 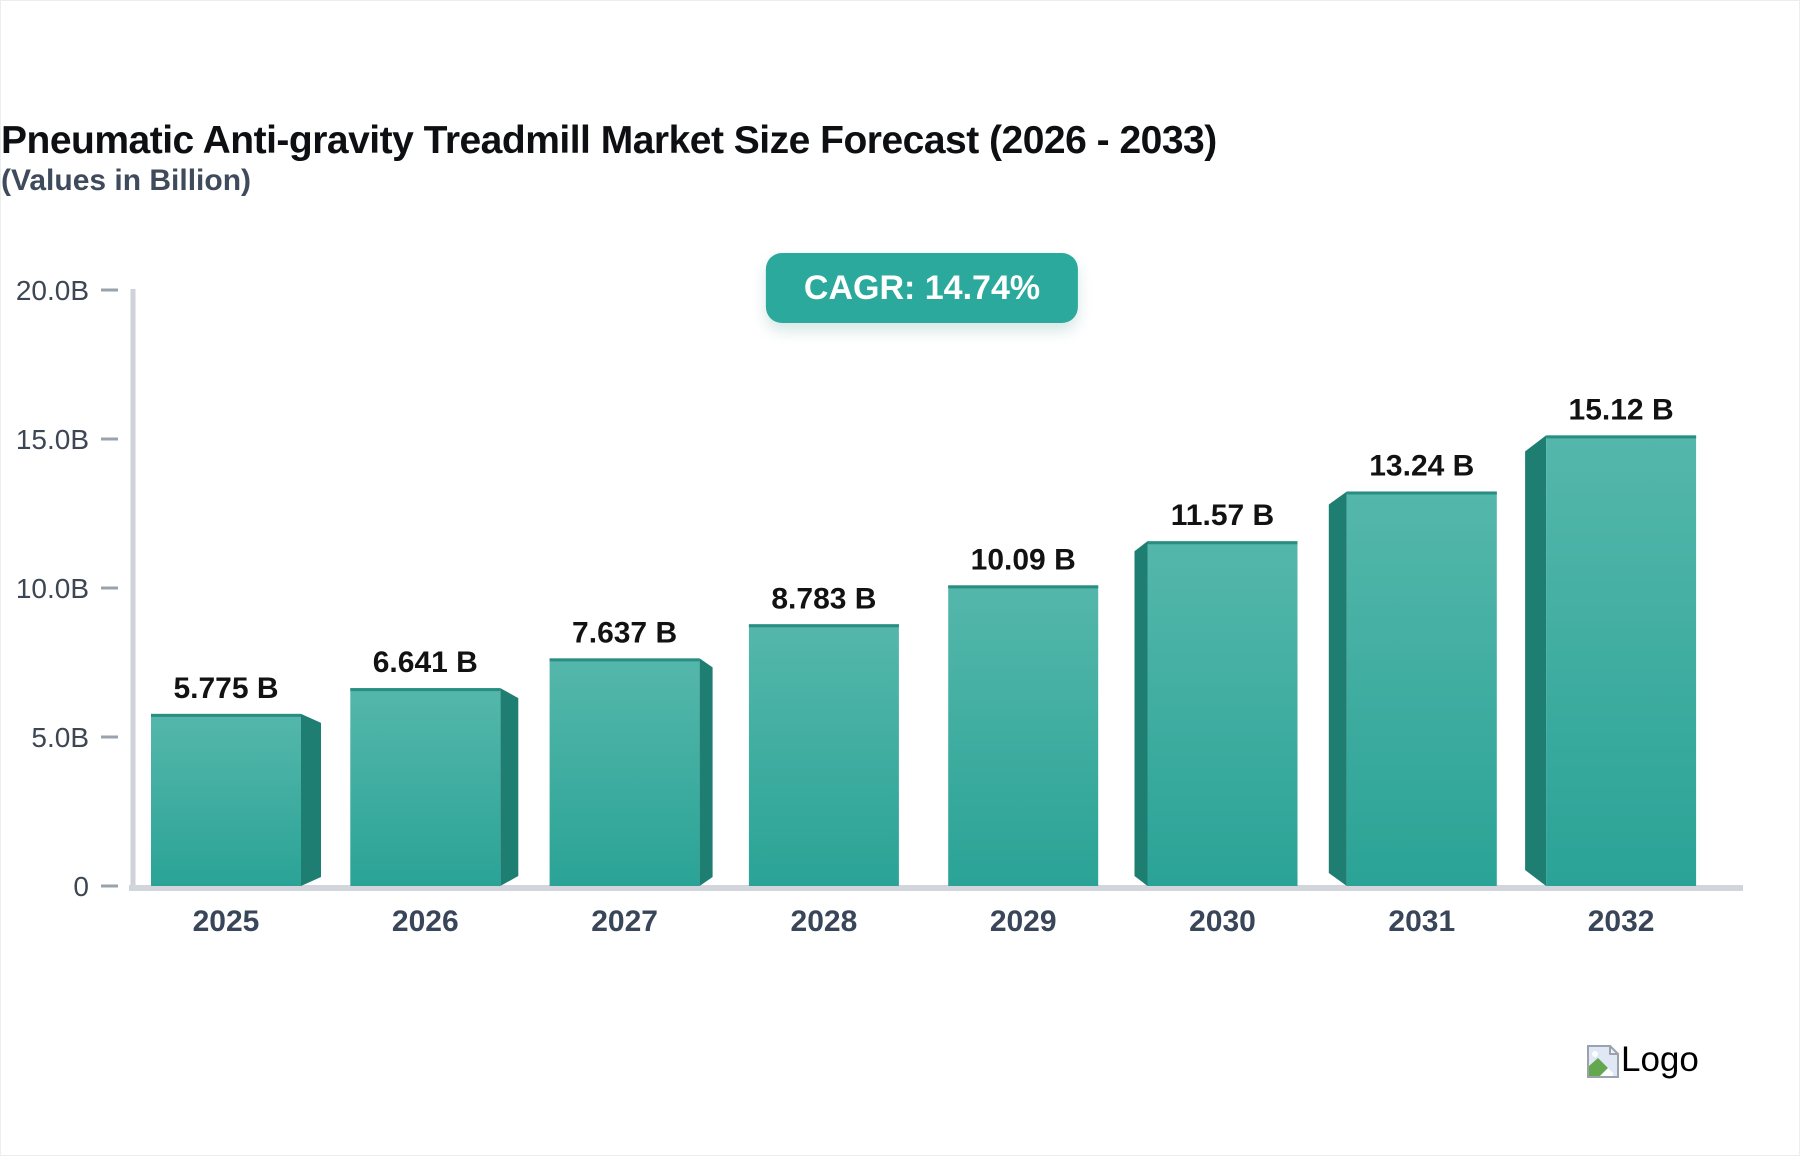 I want to click on bar-2027: 7.637 B, so click(x=631, y=751).